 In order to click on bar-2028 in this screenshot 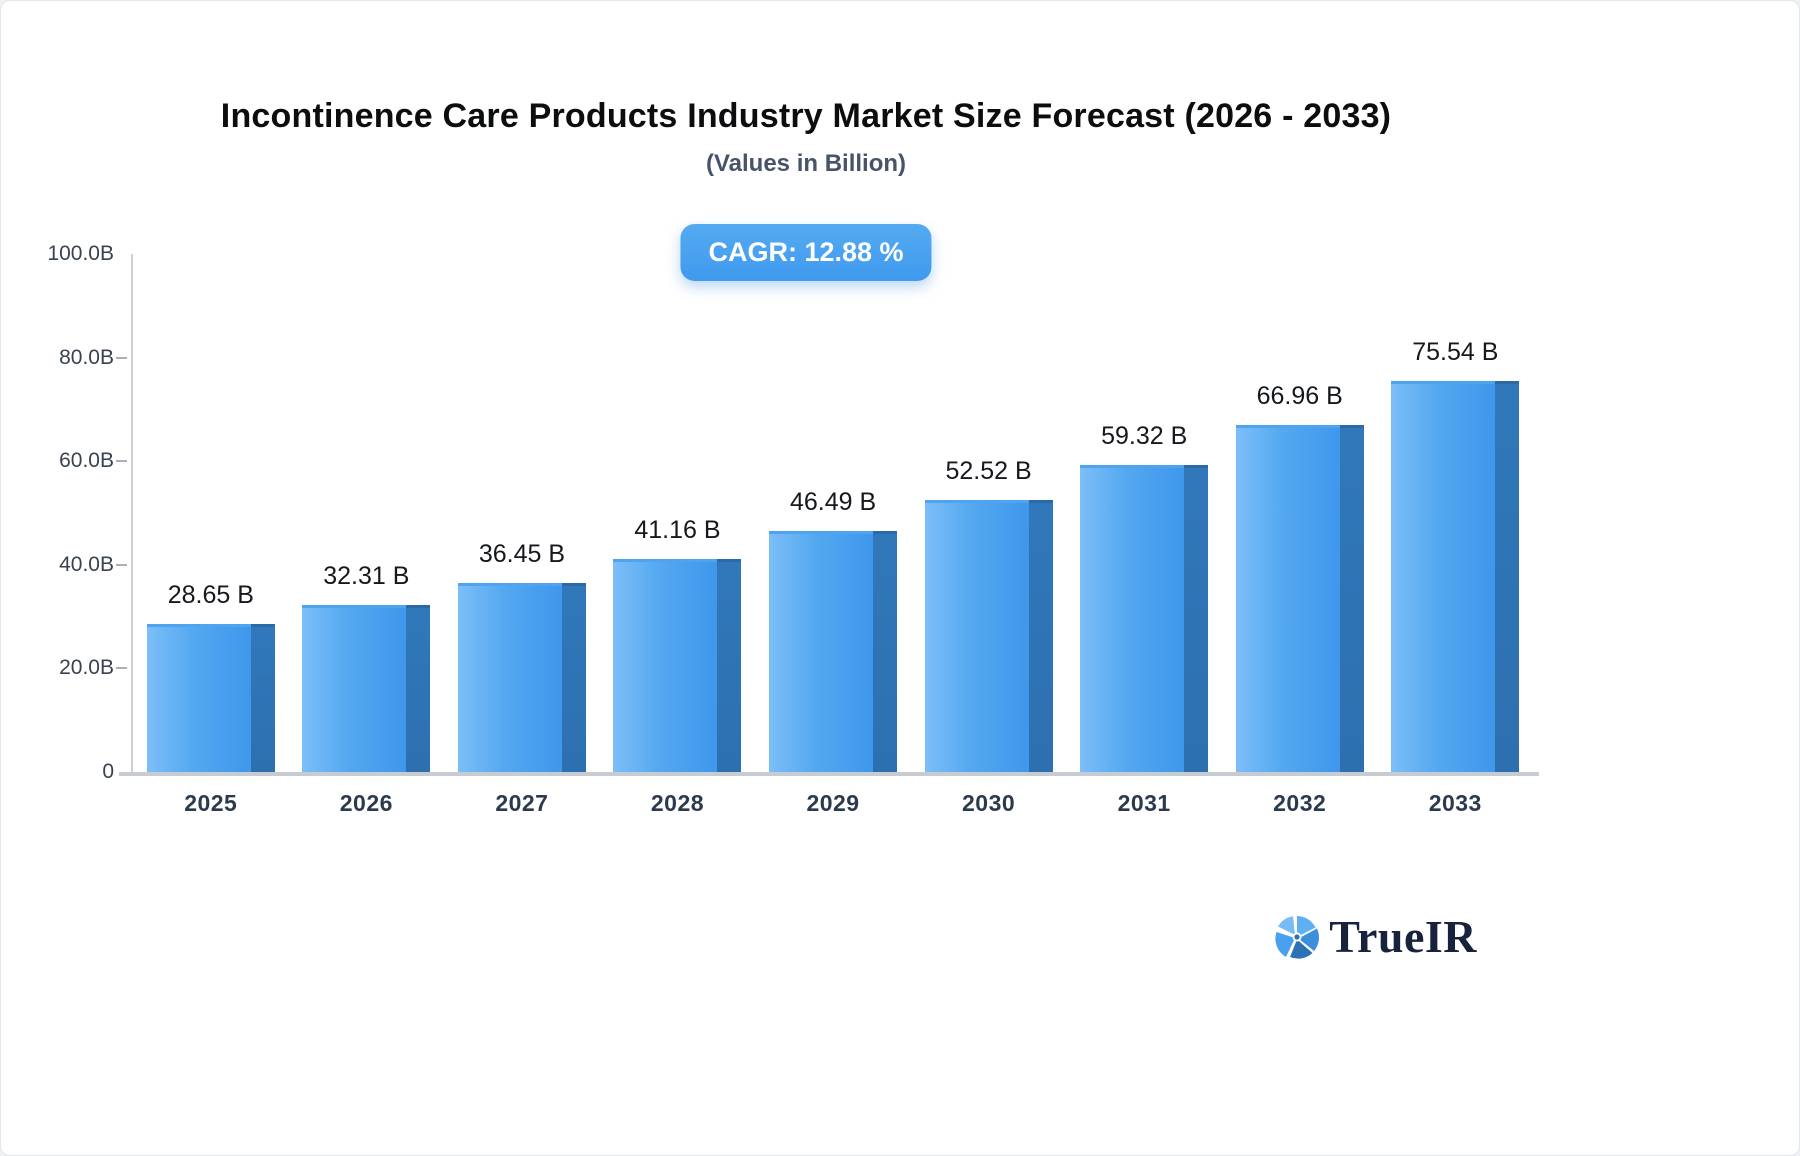, I will do `click(677, 665)`.